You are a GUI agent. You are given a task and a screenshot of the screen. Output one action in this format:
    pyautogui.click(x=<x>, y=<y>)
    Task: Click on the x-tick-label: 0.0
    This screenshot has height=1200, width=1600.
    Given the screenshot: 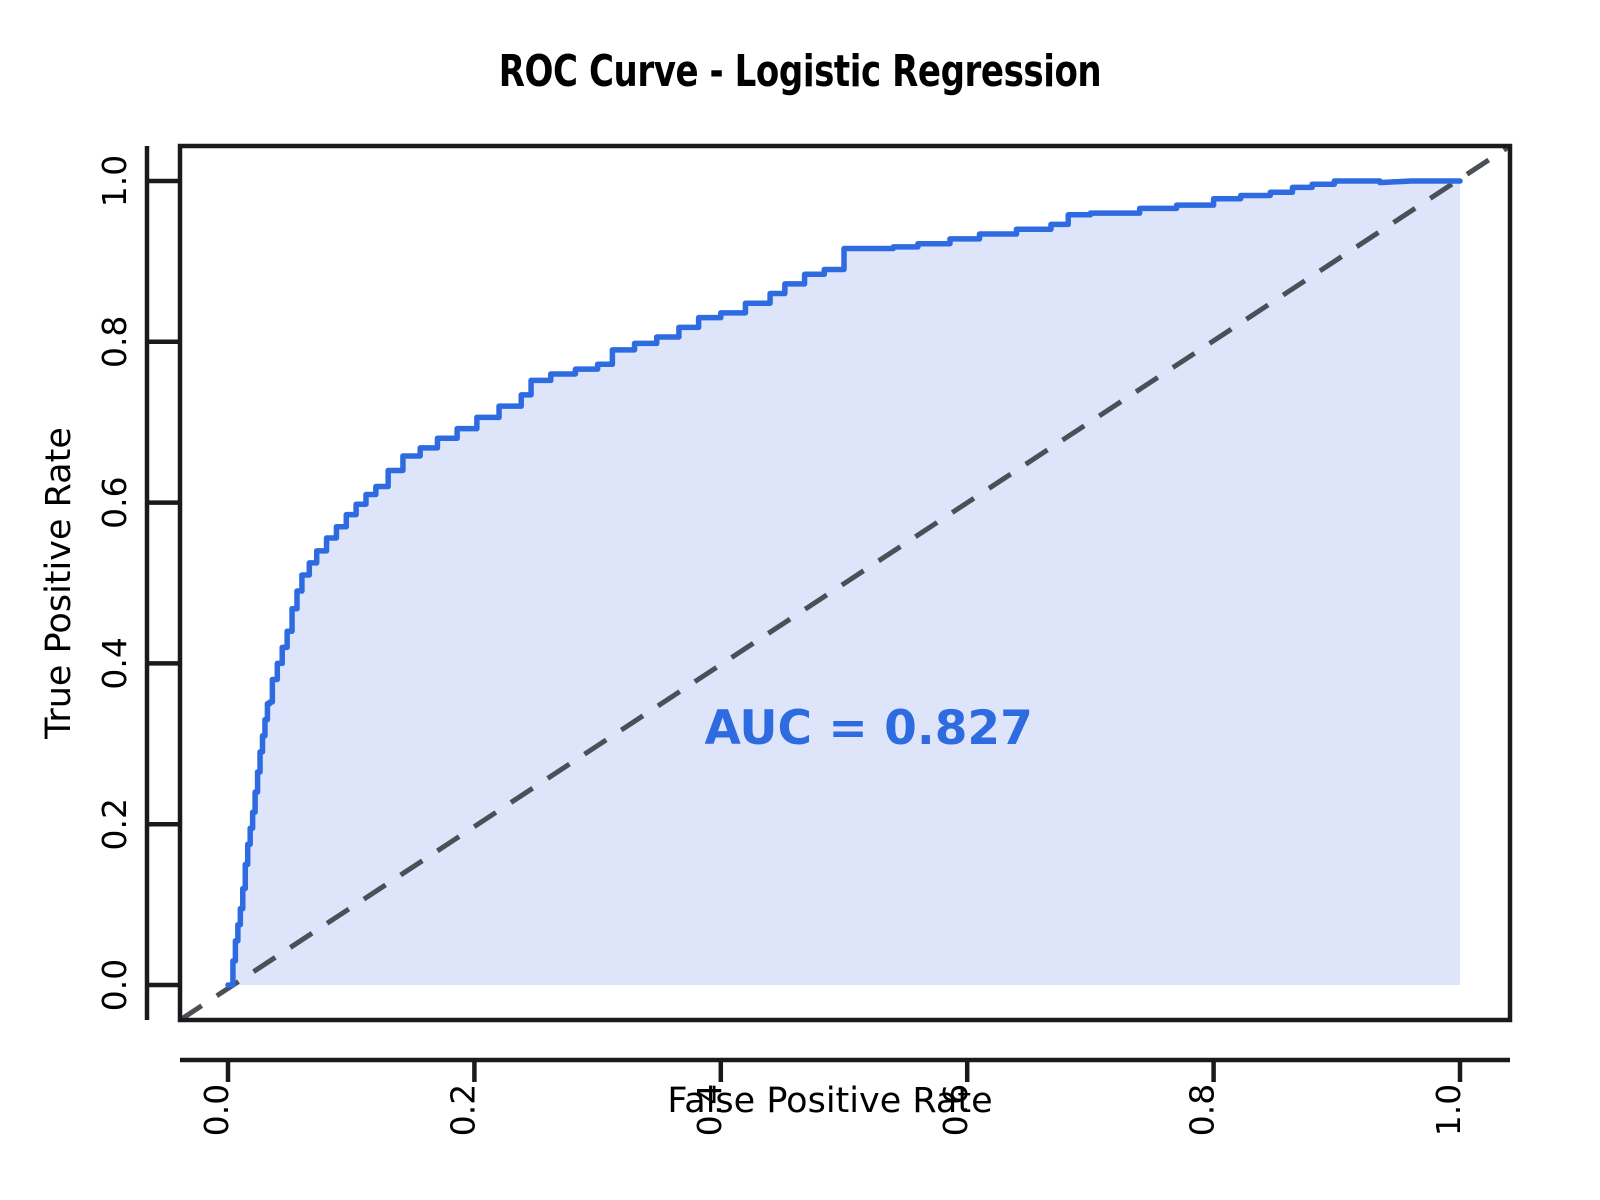 What is the action you would take?
    pyautogui.click(x=216, y=1110)
    